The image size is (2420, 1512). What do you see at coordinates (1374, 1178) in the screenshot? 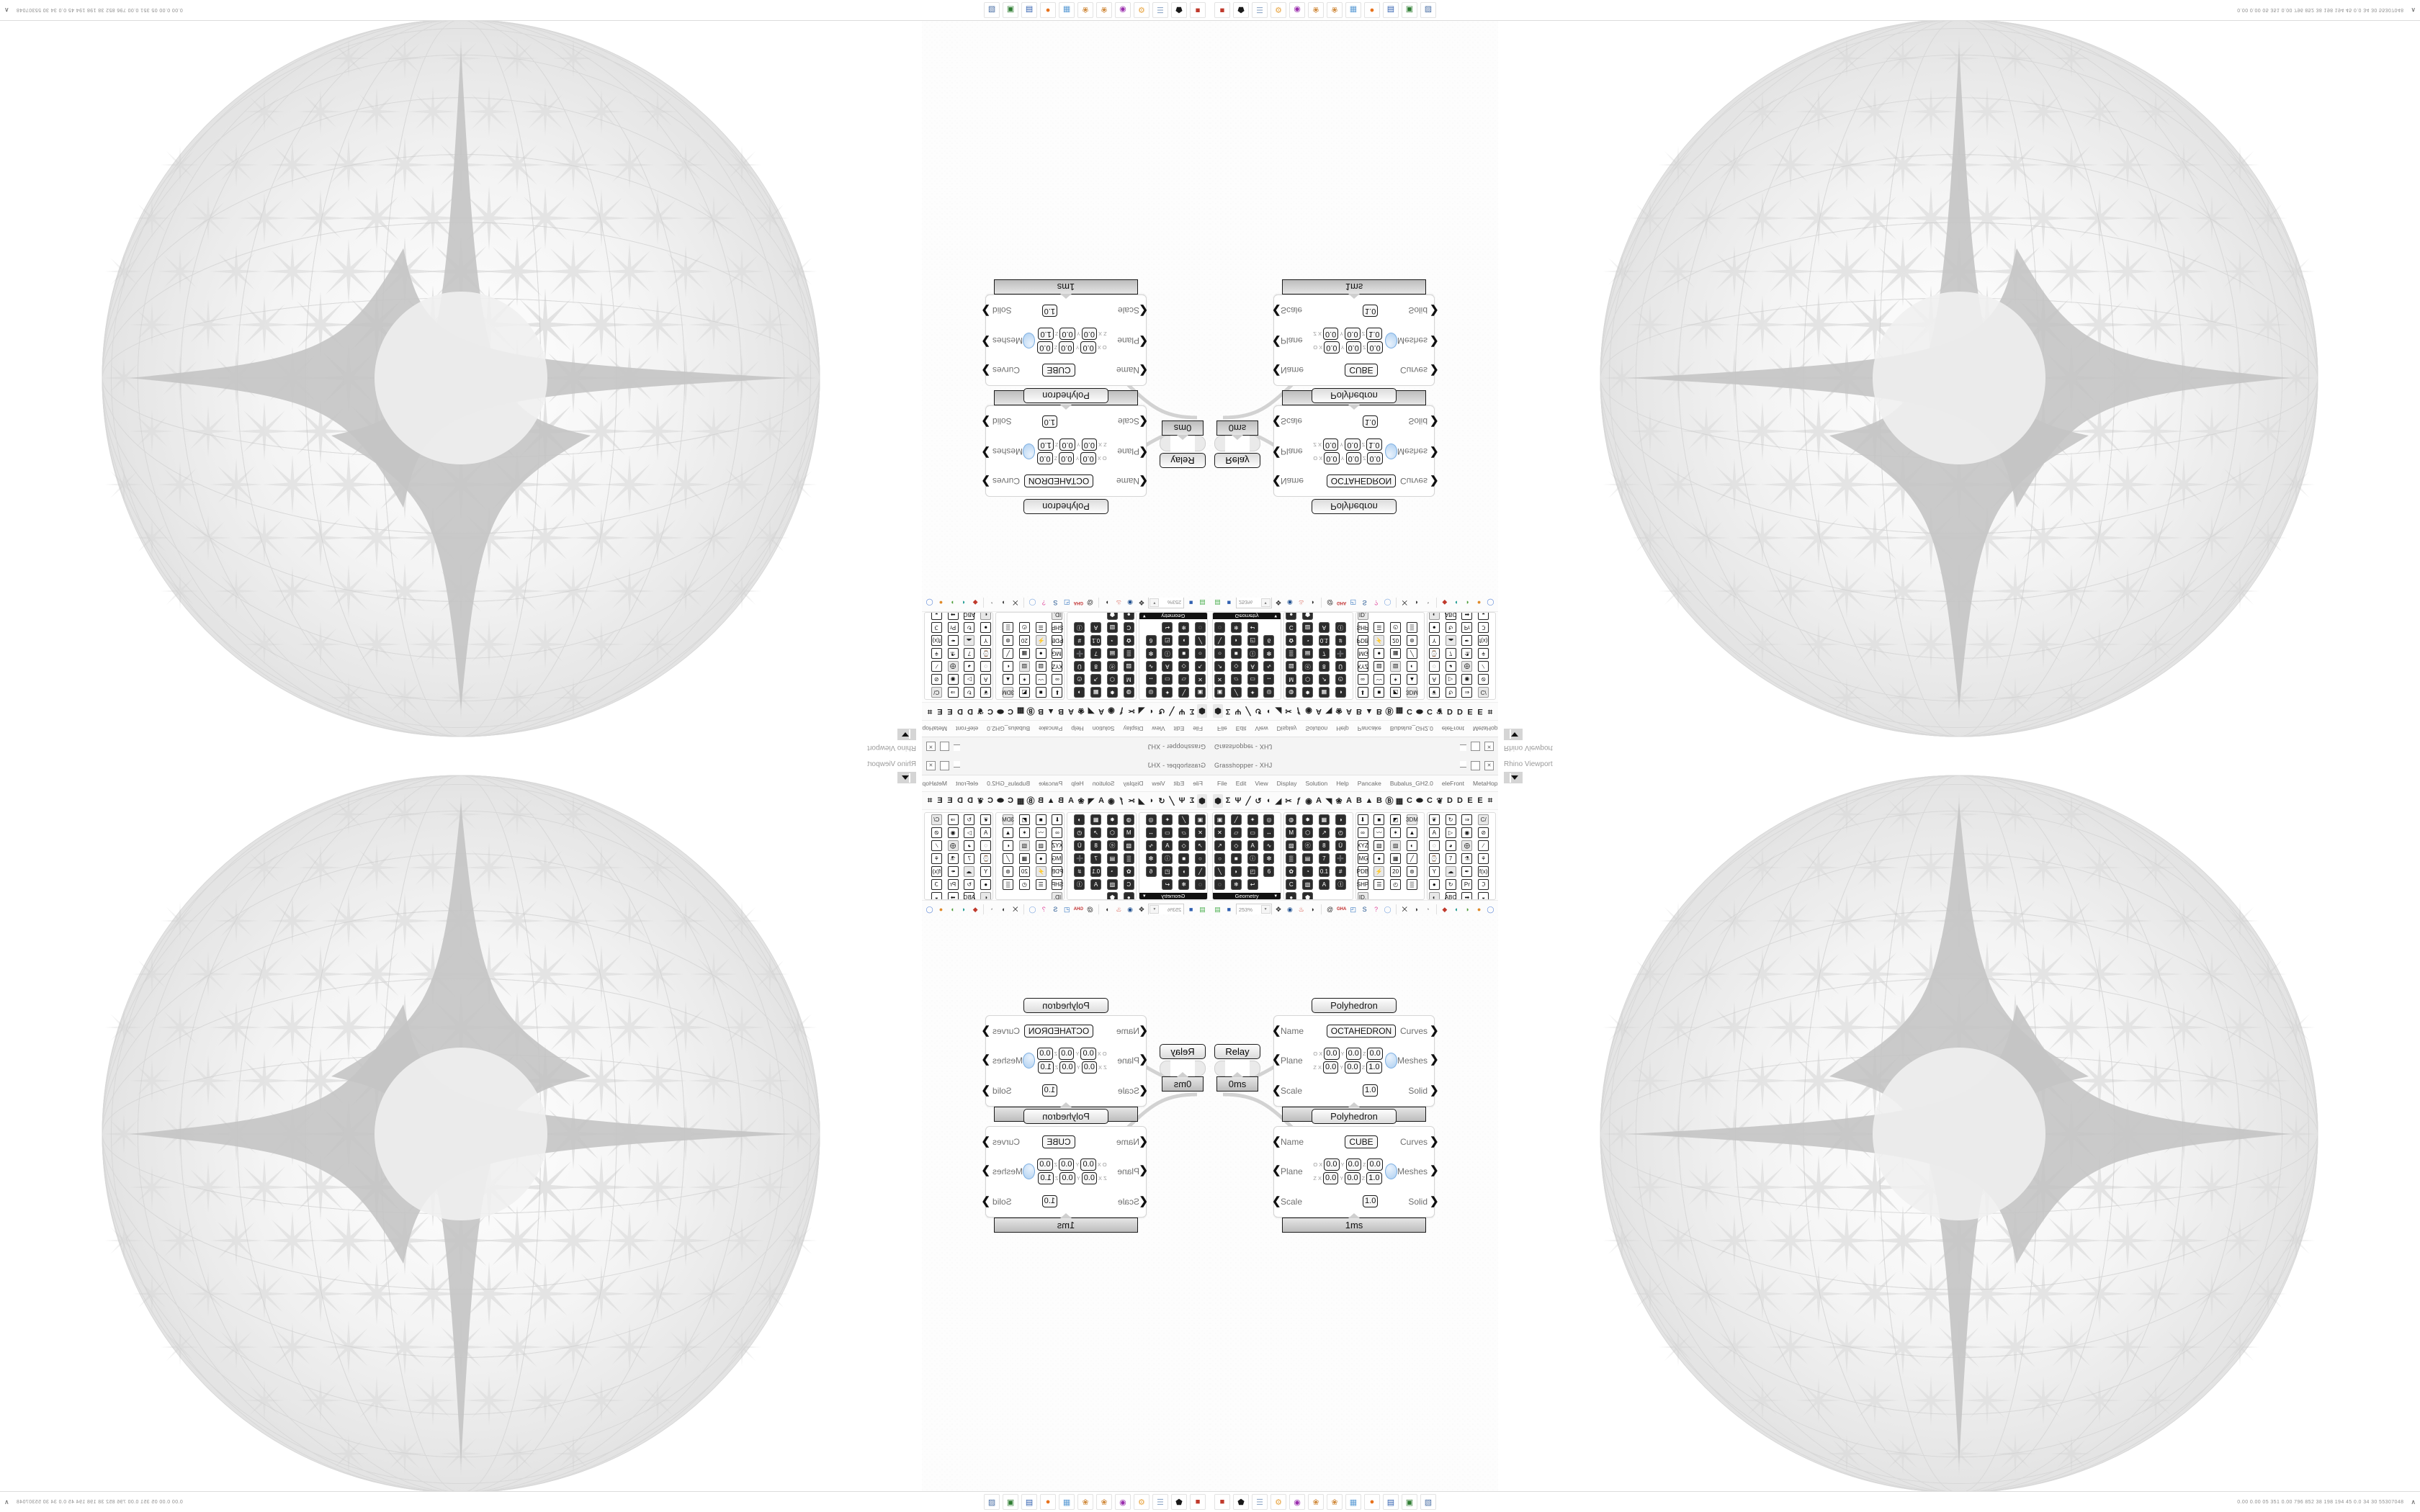
I see `plane-zaxis-z: 1.0` at bounding box center [1374, 1178].